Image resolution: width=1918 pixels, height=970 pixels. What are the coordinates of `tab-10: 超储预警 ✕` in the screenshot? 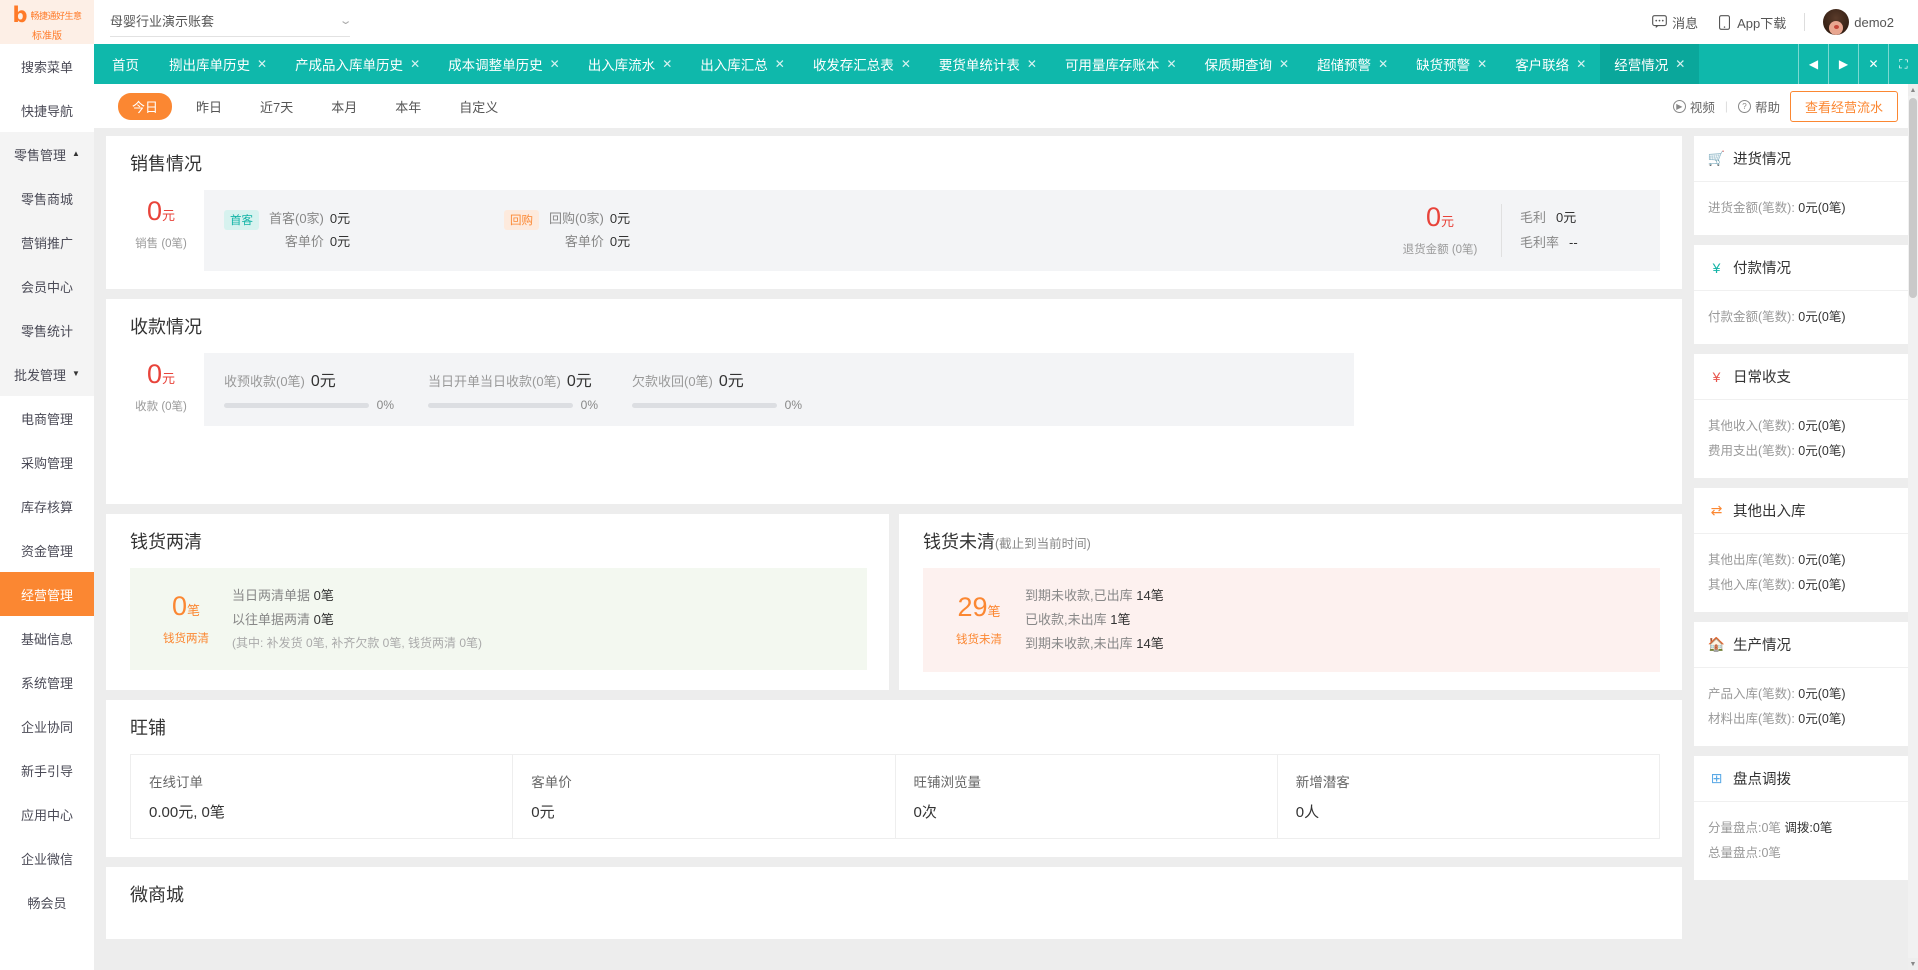 It's located at (1352, 64).